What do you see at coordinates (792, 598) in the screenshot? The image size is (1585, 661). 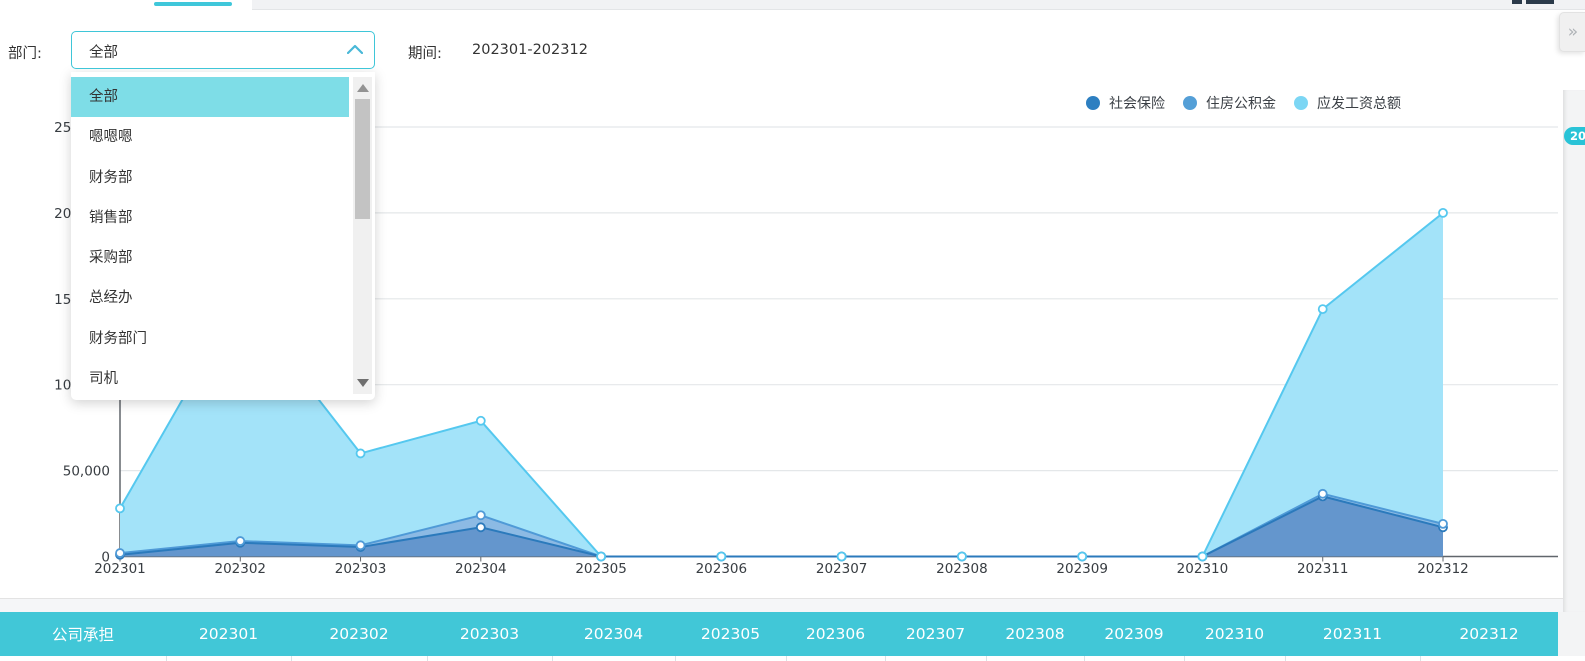 I see `table-top-divider` at bounding box center [792, 598].